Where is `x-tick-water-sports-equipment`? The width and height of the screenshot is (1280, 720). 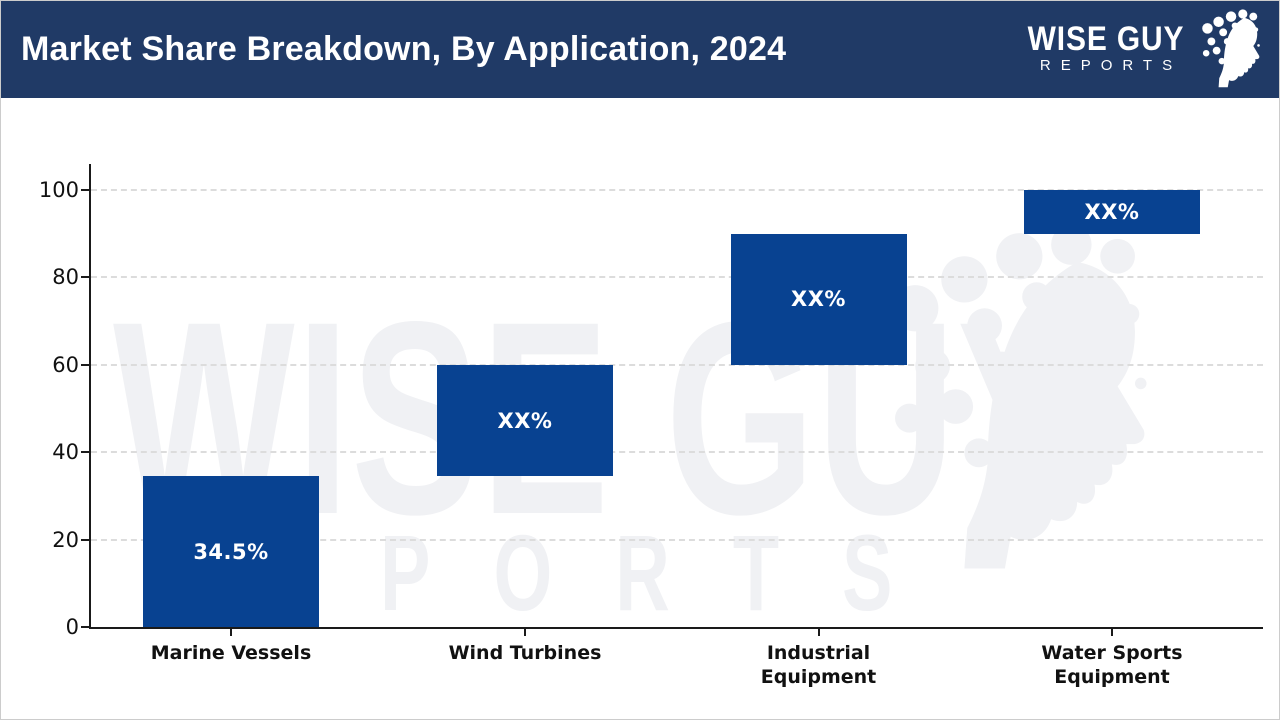
x-tick-water-sports-equipment is located at coordinates (1112, 632).